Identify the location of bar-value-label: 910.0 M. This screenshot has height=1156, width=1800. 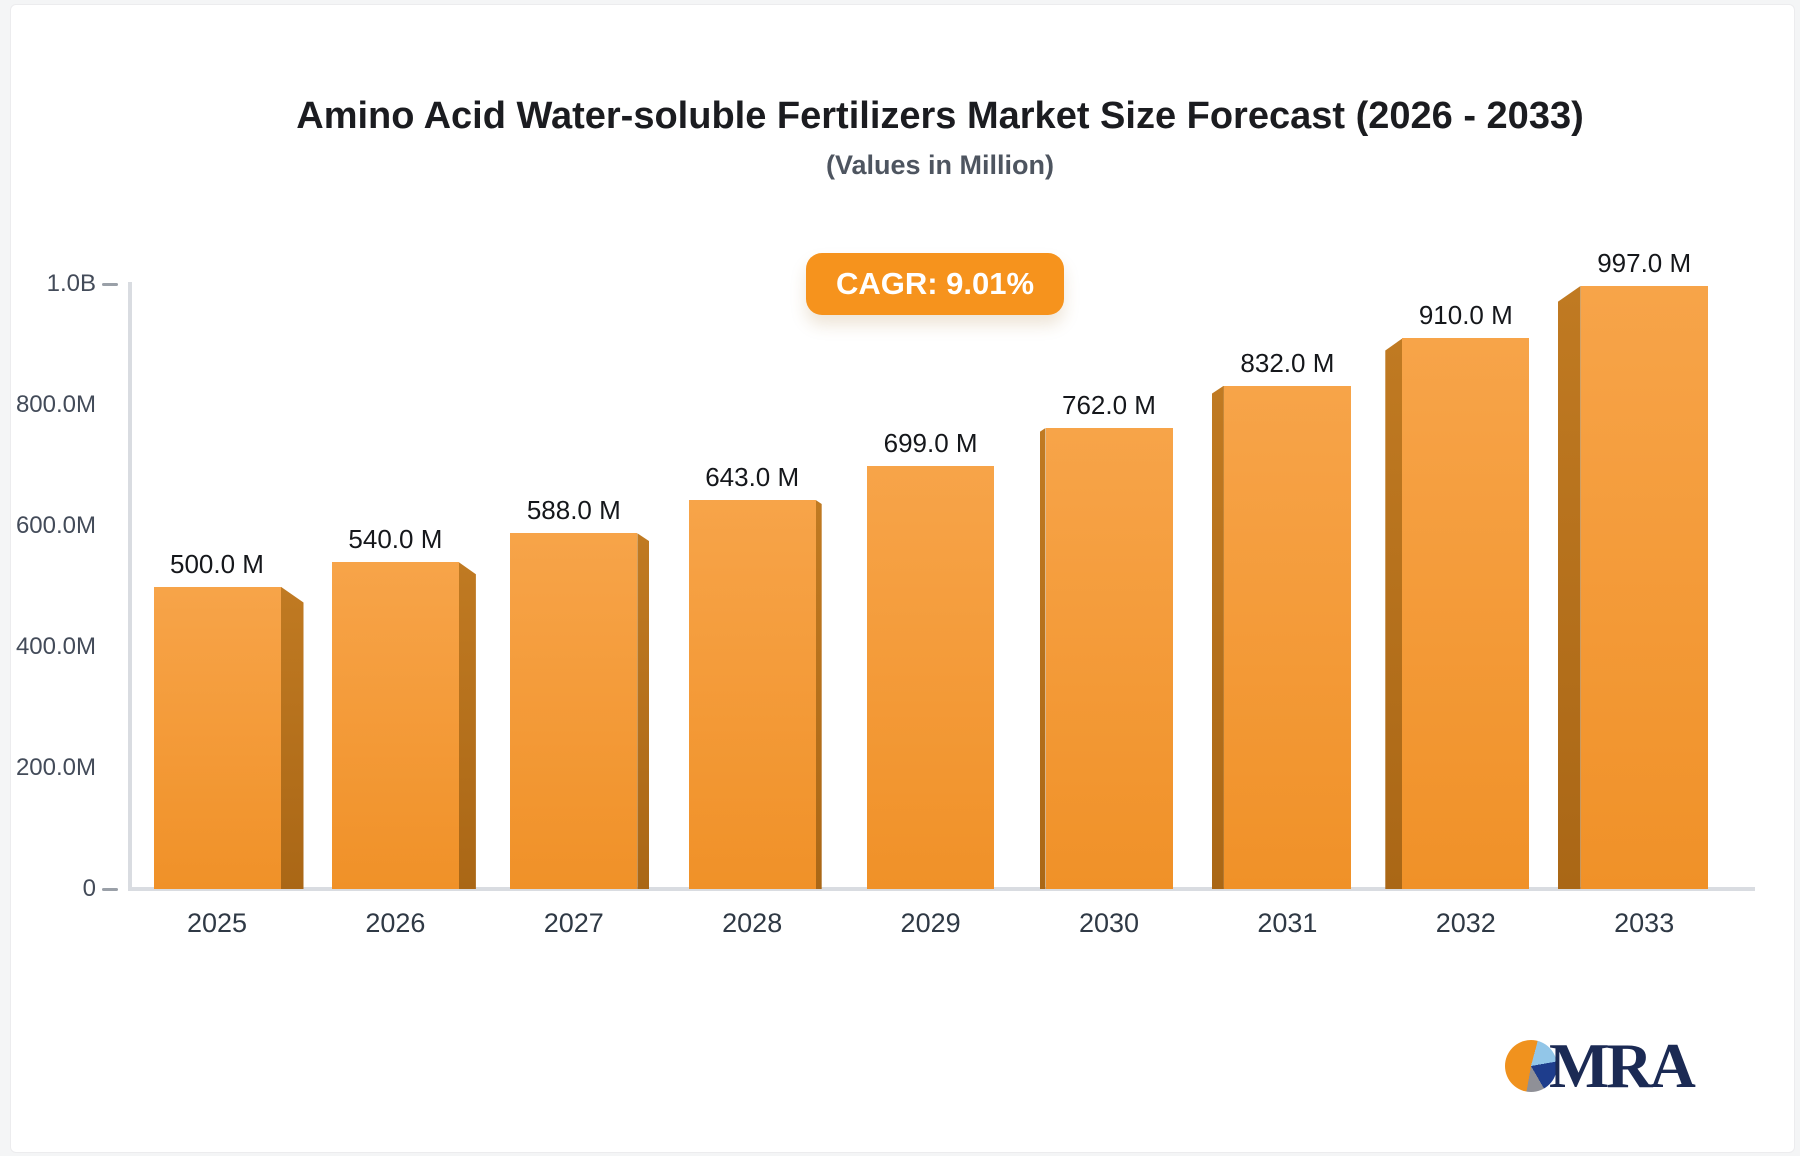
(1465, 315).